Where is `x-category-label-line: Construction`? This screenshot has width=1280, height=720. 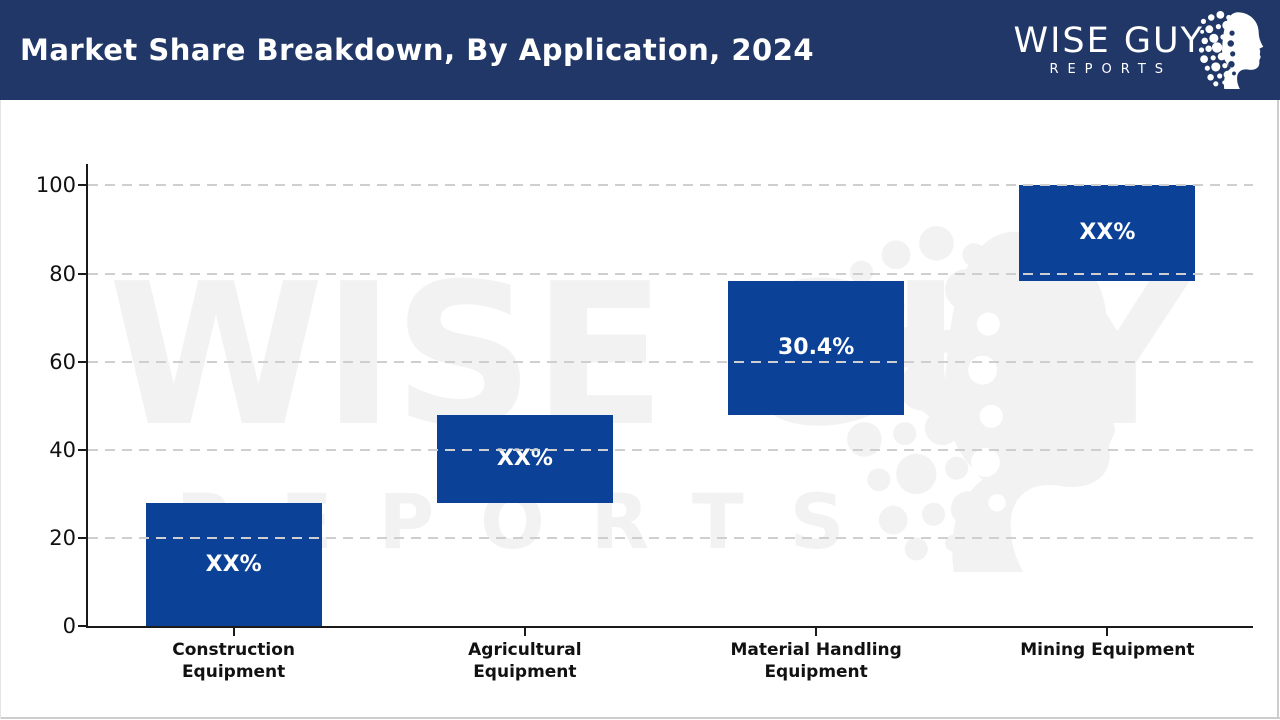 x-category-label-line: Construction is located at coordinates (234, 650).